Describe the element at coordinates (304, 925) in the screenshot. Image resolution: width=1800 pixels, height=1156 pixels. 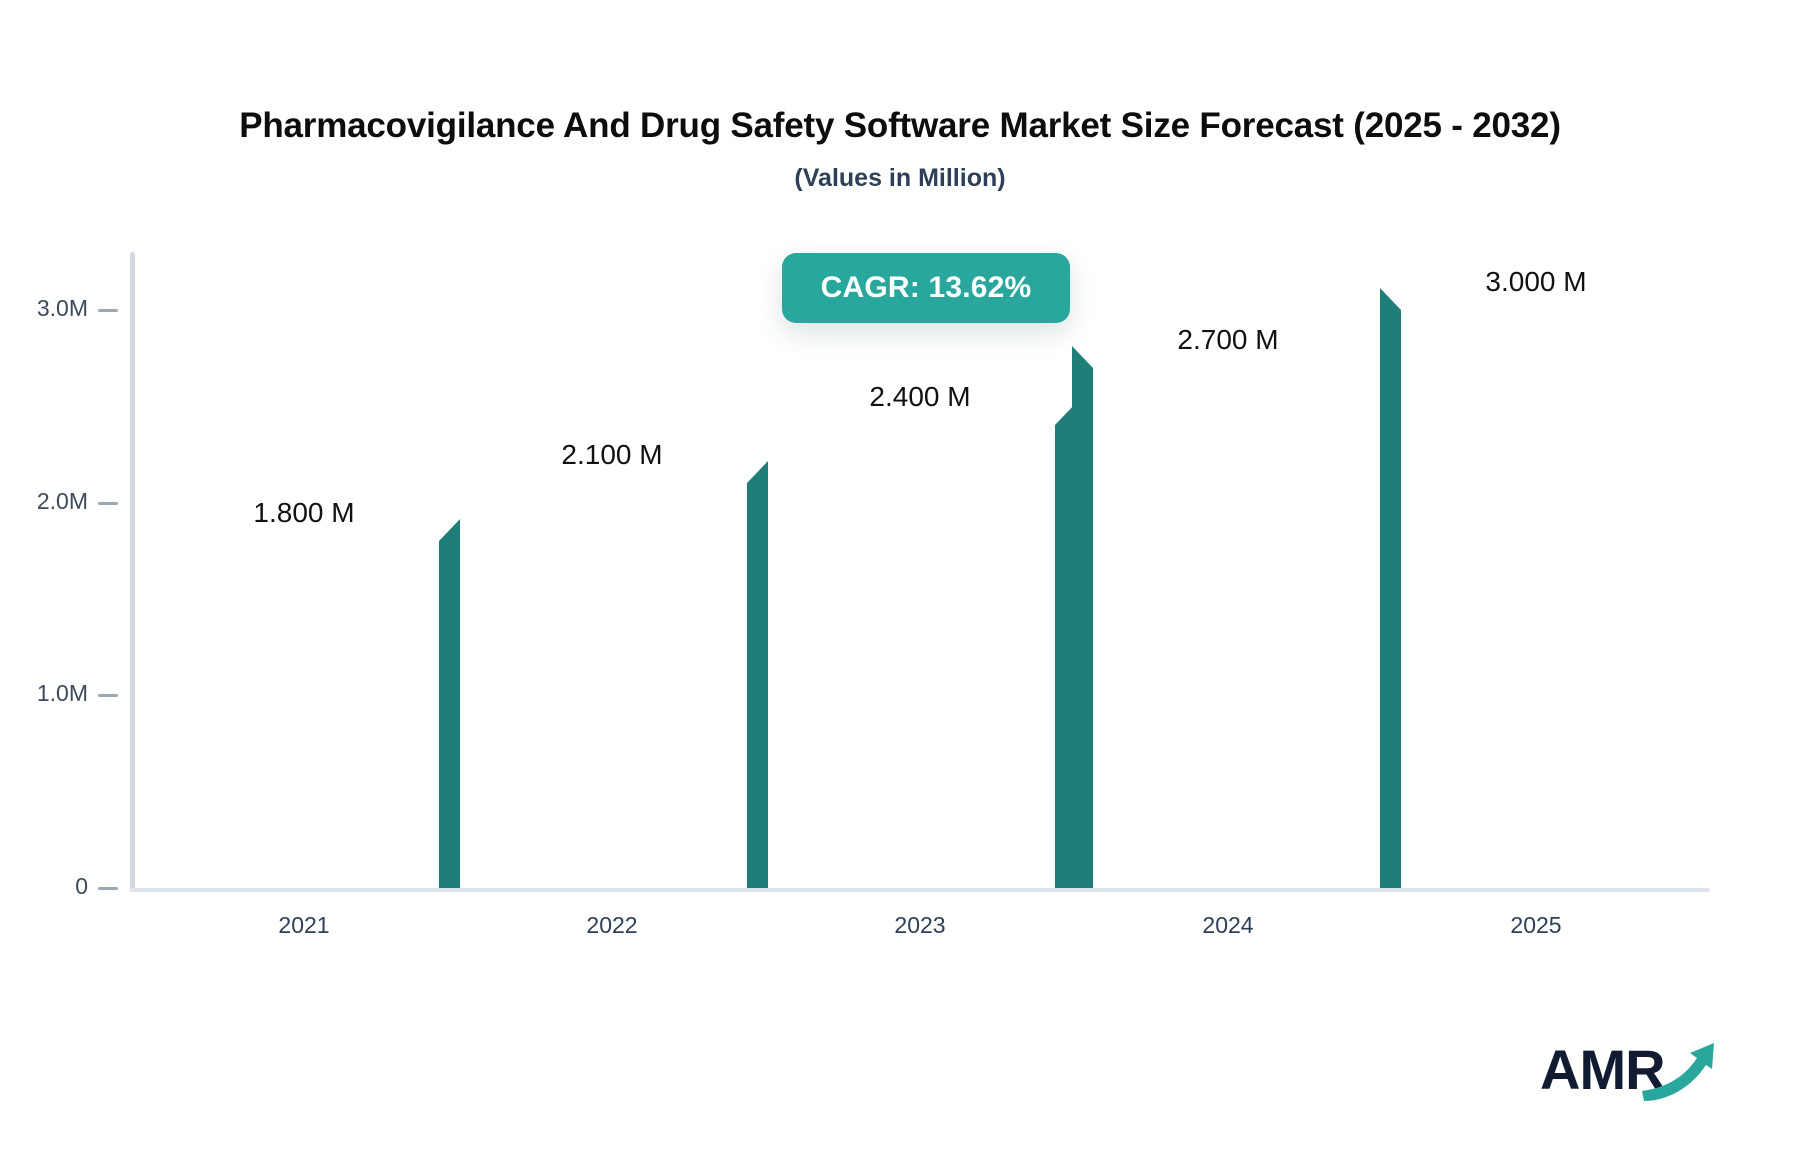
I see `x-axis-label-2021: 2021` at that location.